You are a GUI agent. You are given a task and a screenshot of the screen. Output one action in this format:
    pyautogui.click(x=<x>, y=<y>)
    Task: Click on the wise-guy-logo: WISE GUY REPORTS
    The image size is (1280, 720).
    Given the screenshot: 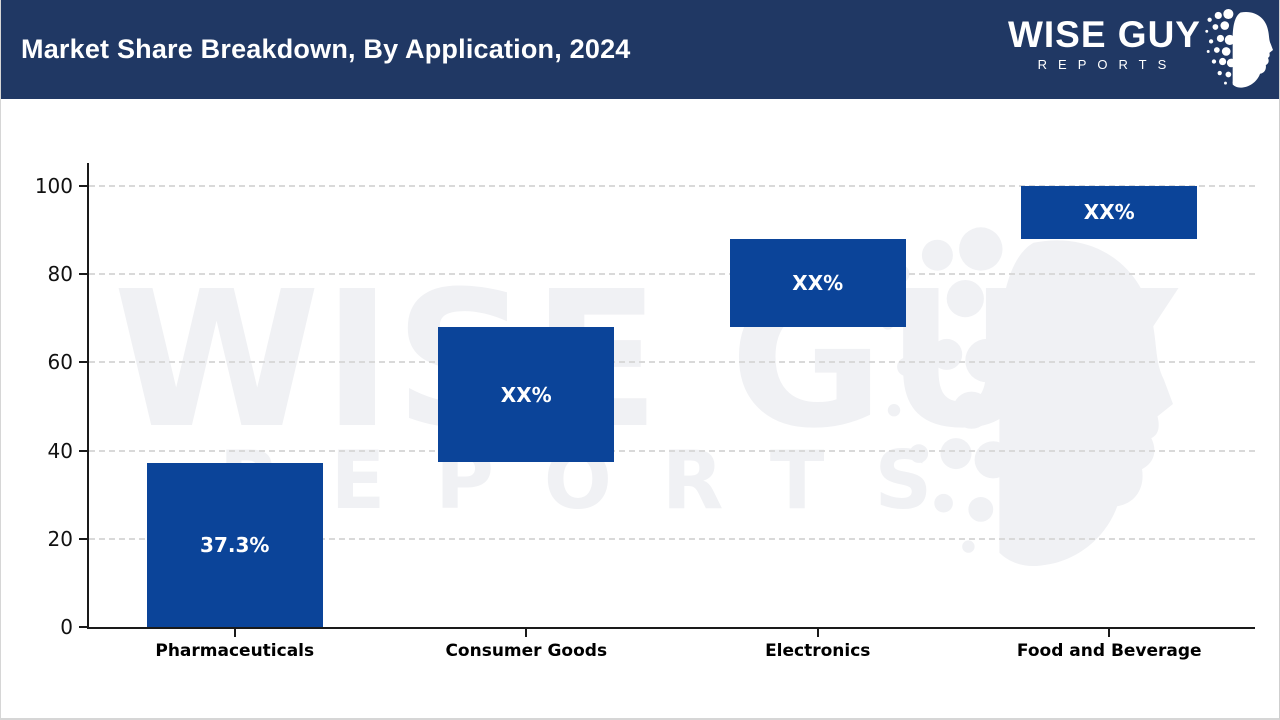 What is the action you would take?
    pyautogui.click(x=1140, y=49)
    